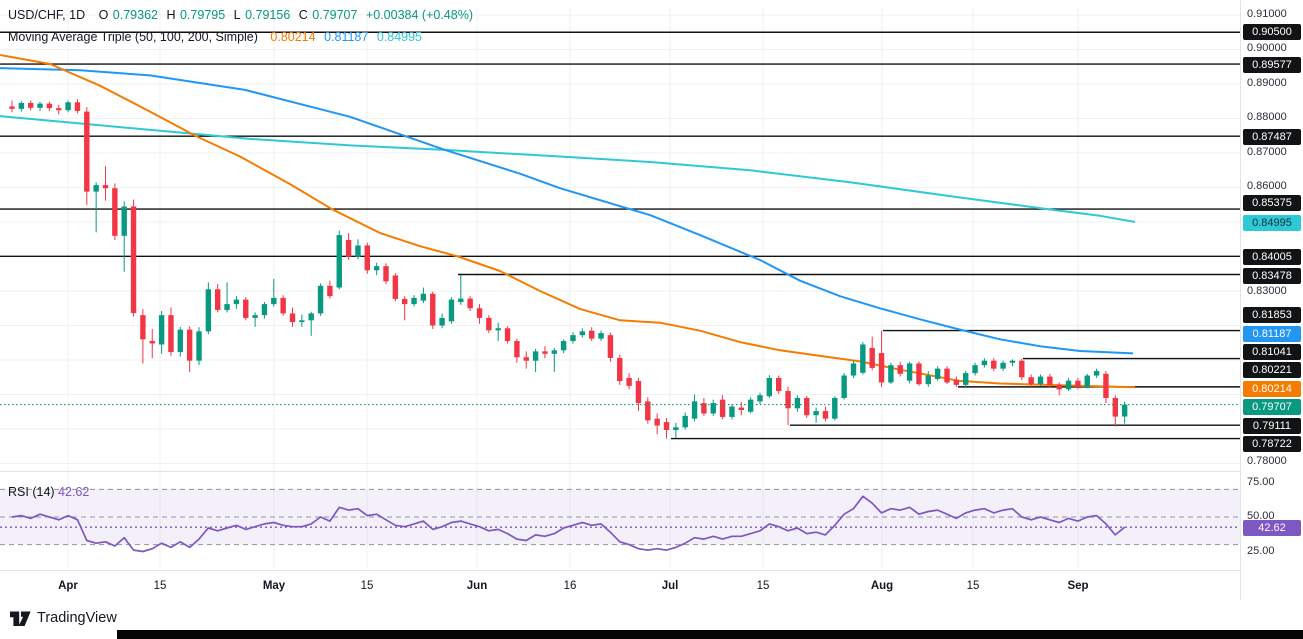 This screenshot has height=639, width=1303. What do you see at coordinates (670, 586) in the screenshot?
I see `time-tick-label: Jul` at bounding box center [670, 586].